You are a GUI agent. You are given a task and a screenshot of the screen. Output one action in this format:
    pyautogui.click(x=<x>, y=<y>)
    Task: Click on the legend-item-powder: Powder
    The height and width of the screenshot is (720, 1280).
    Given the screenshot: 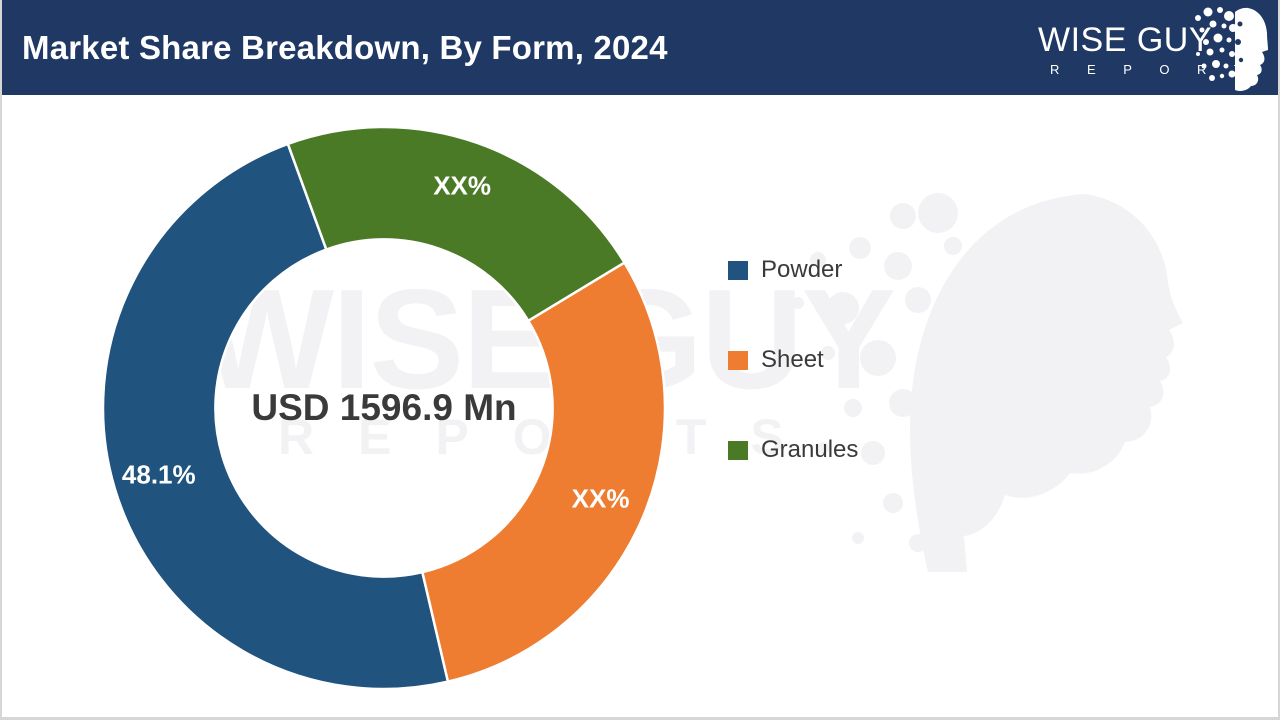 What is the action you would take?
    pyautogui.click(x=793, y=270)
    